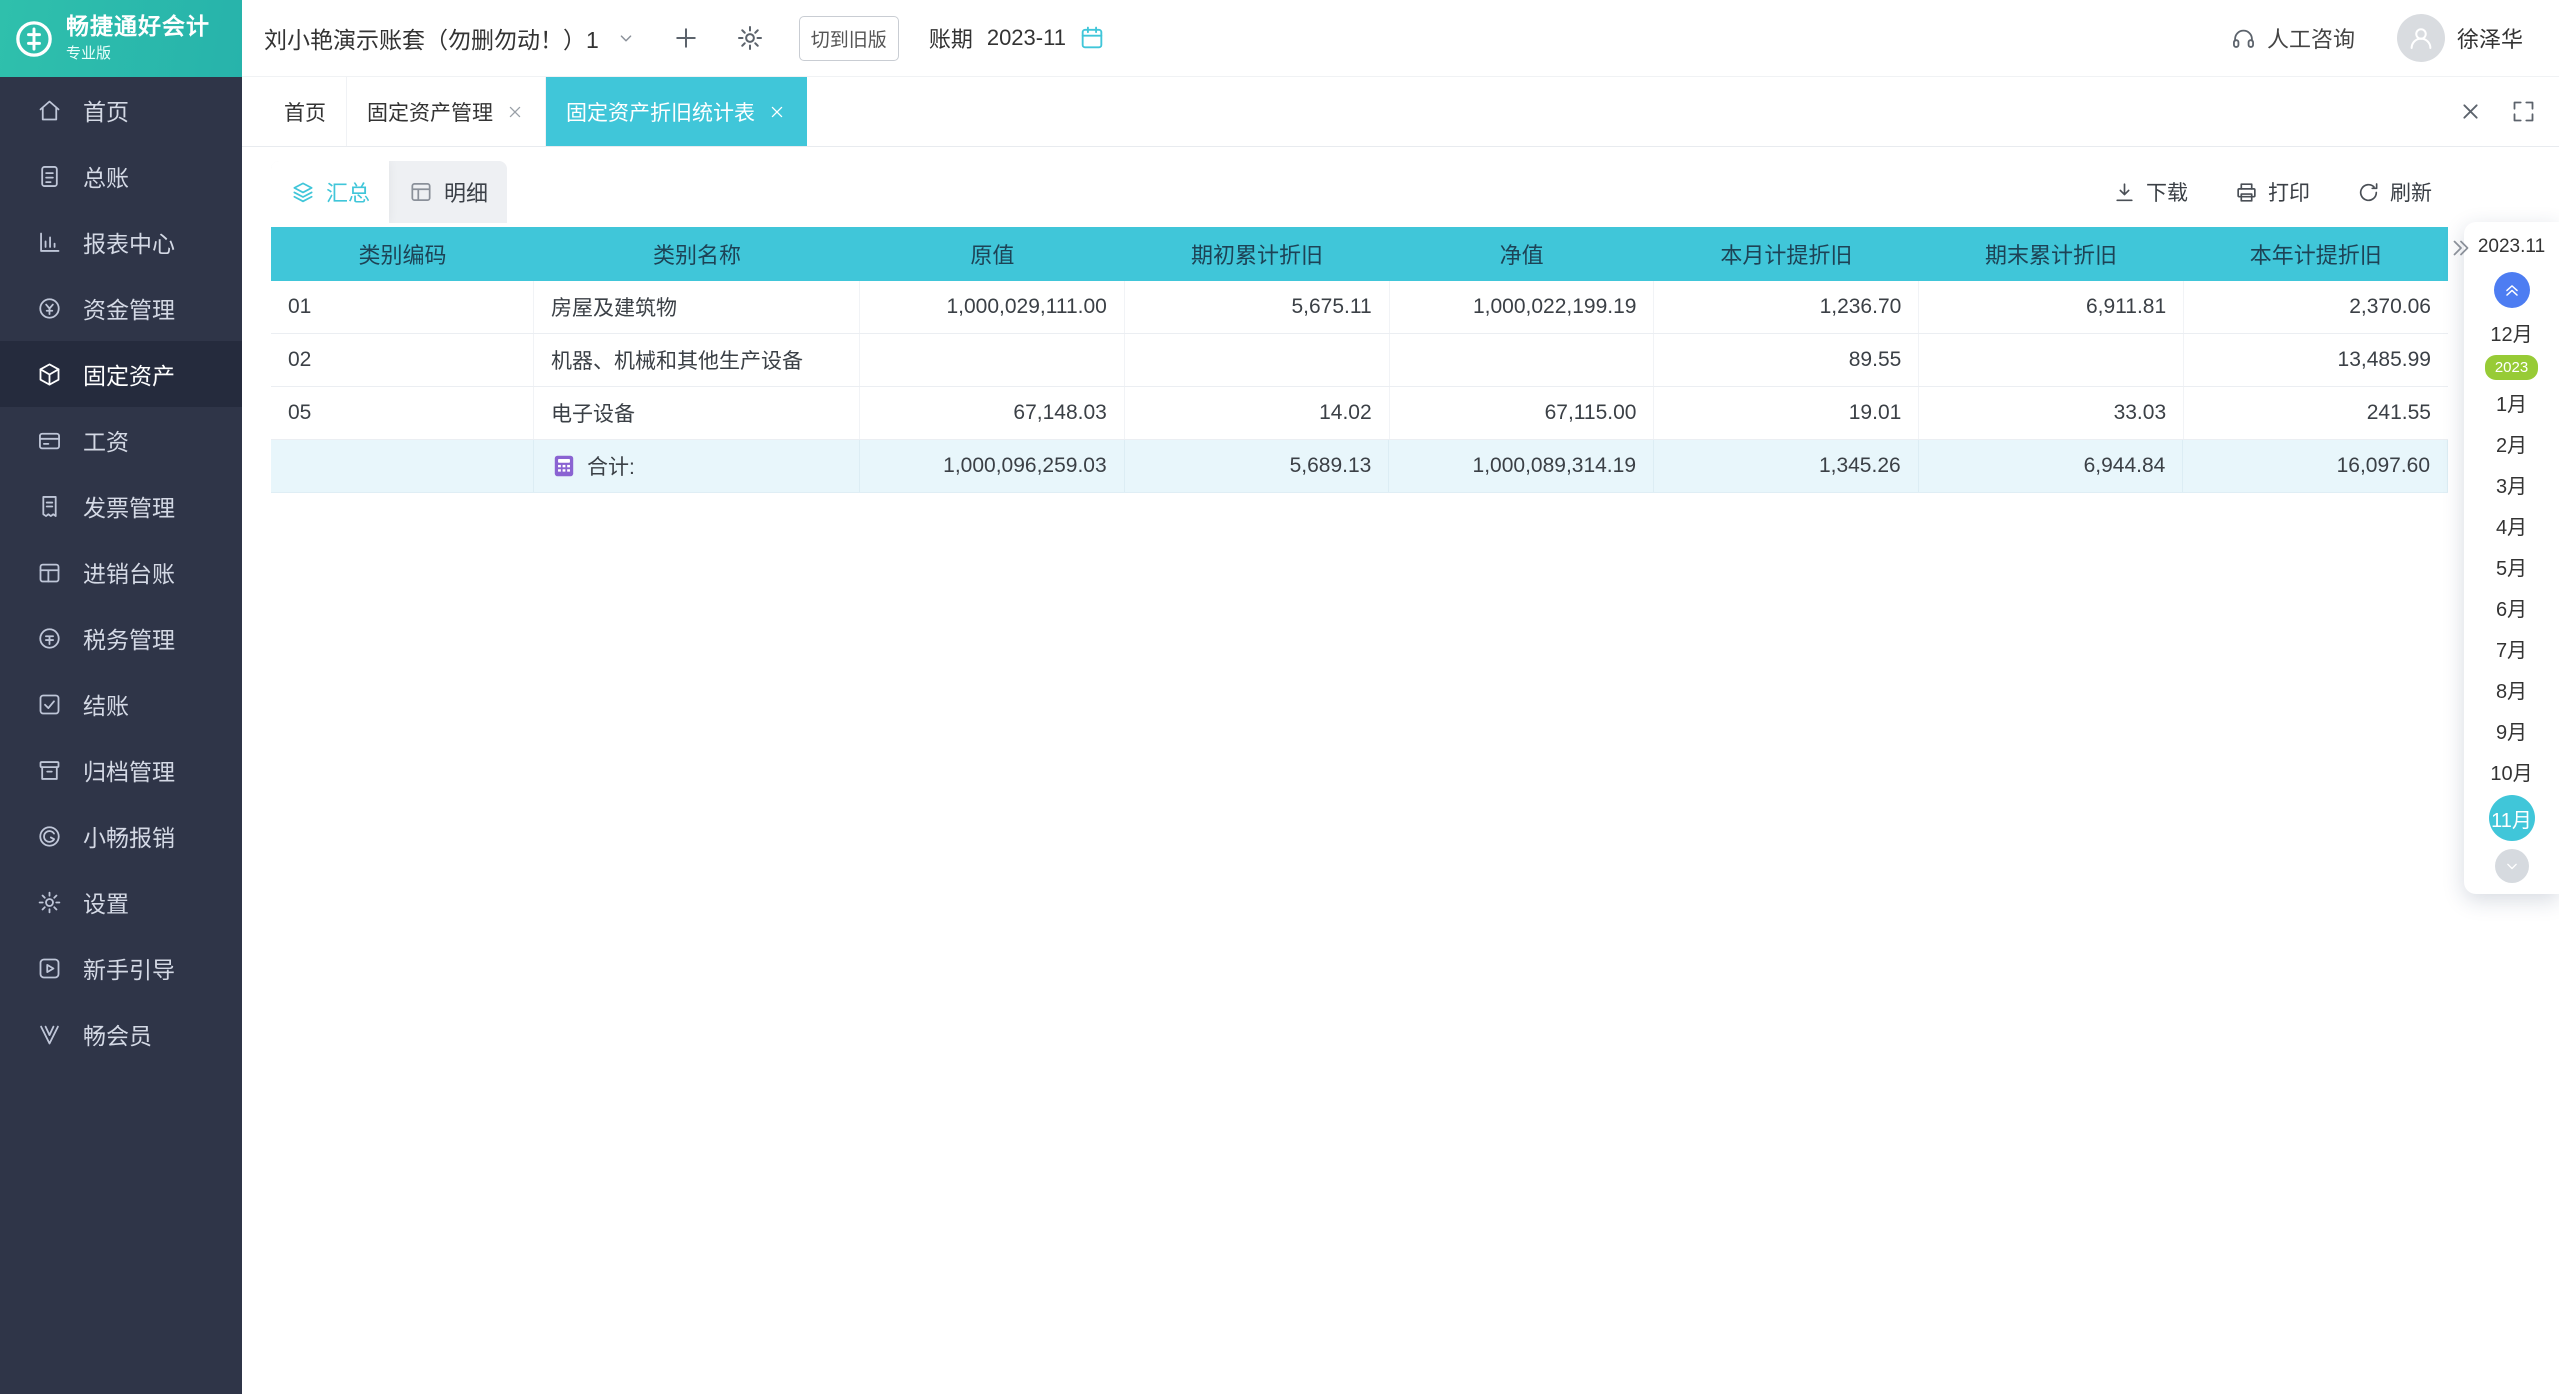 The width and height of the screenshot is (2559, 1394). I want to click on print-button: 打印, so click(2272, 192).